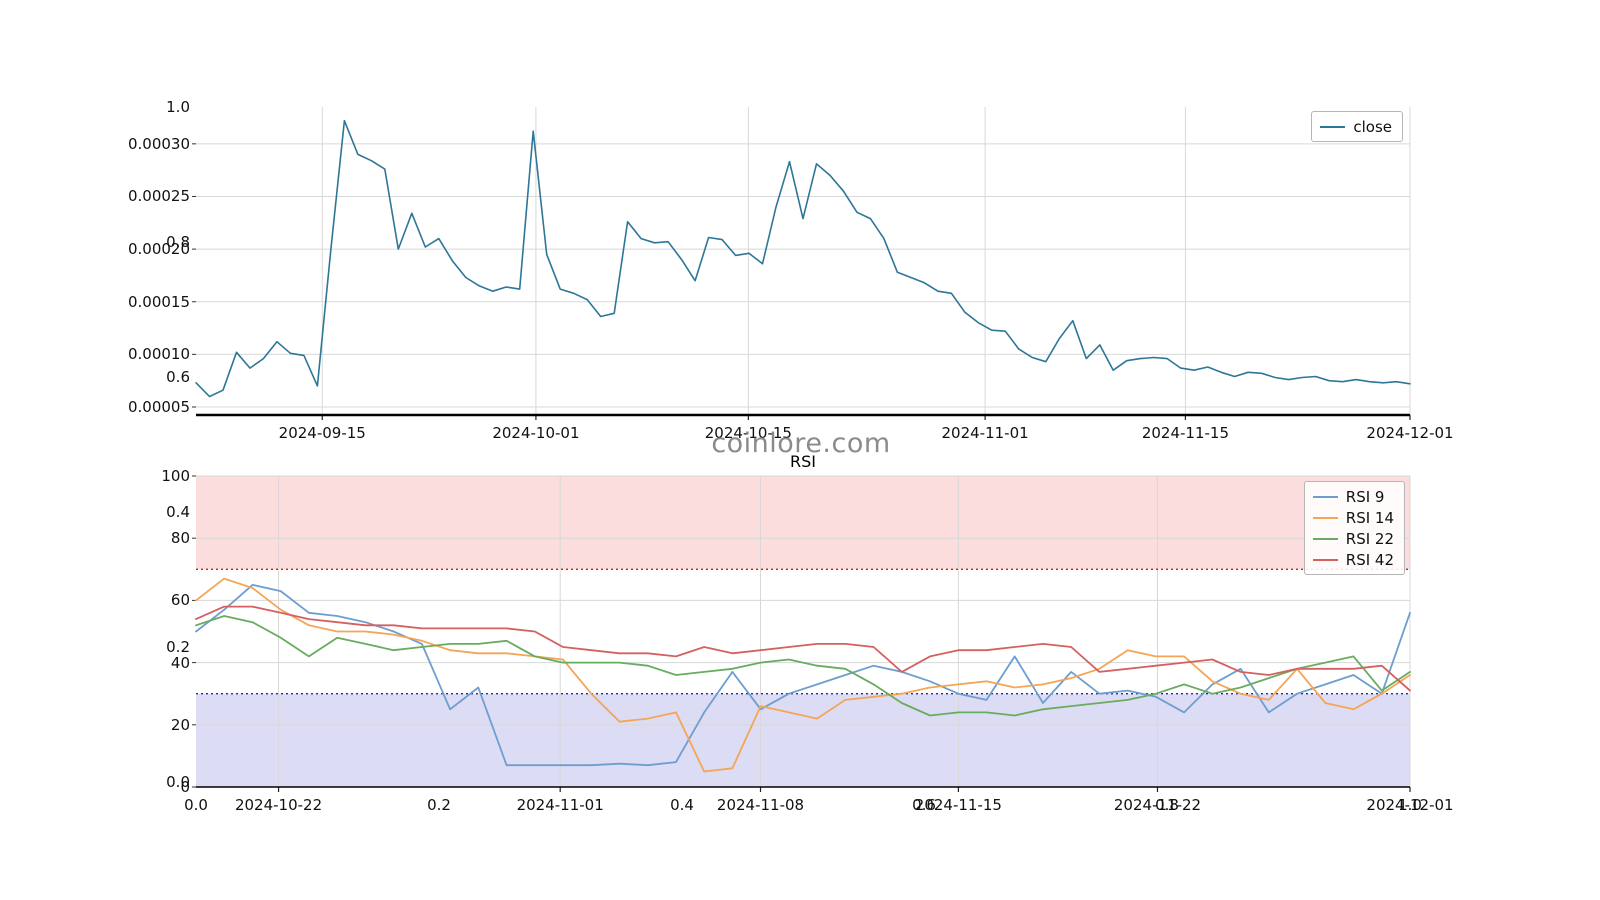 The height and width of the screenshot is (900, 1600). I want to click on x-tick-label: 2024-10-15, so click(748, 433).